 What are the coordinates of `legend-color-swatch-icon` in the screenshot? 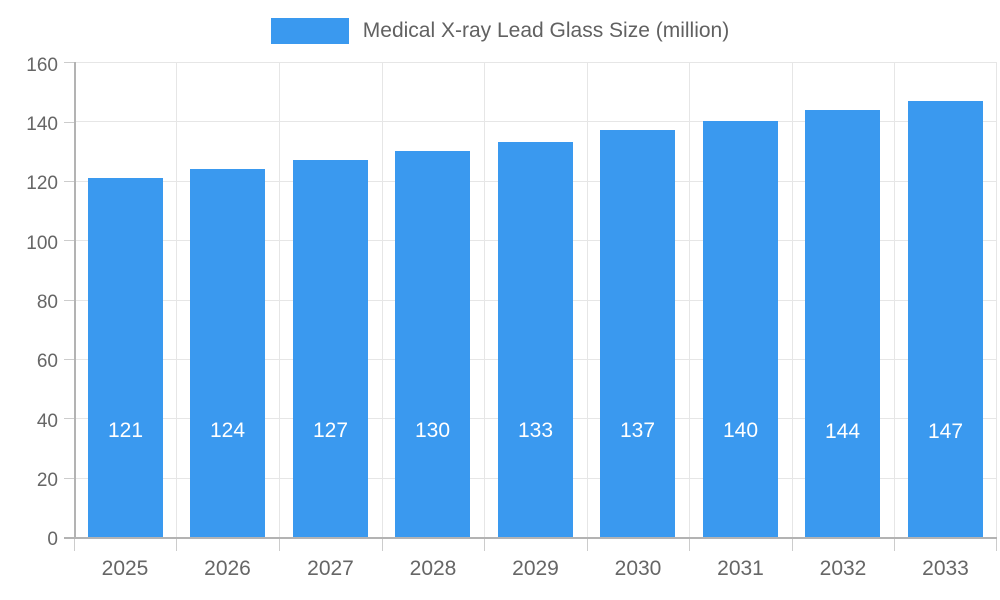 It's located at (309, 31).